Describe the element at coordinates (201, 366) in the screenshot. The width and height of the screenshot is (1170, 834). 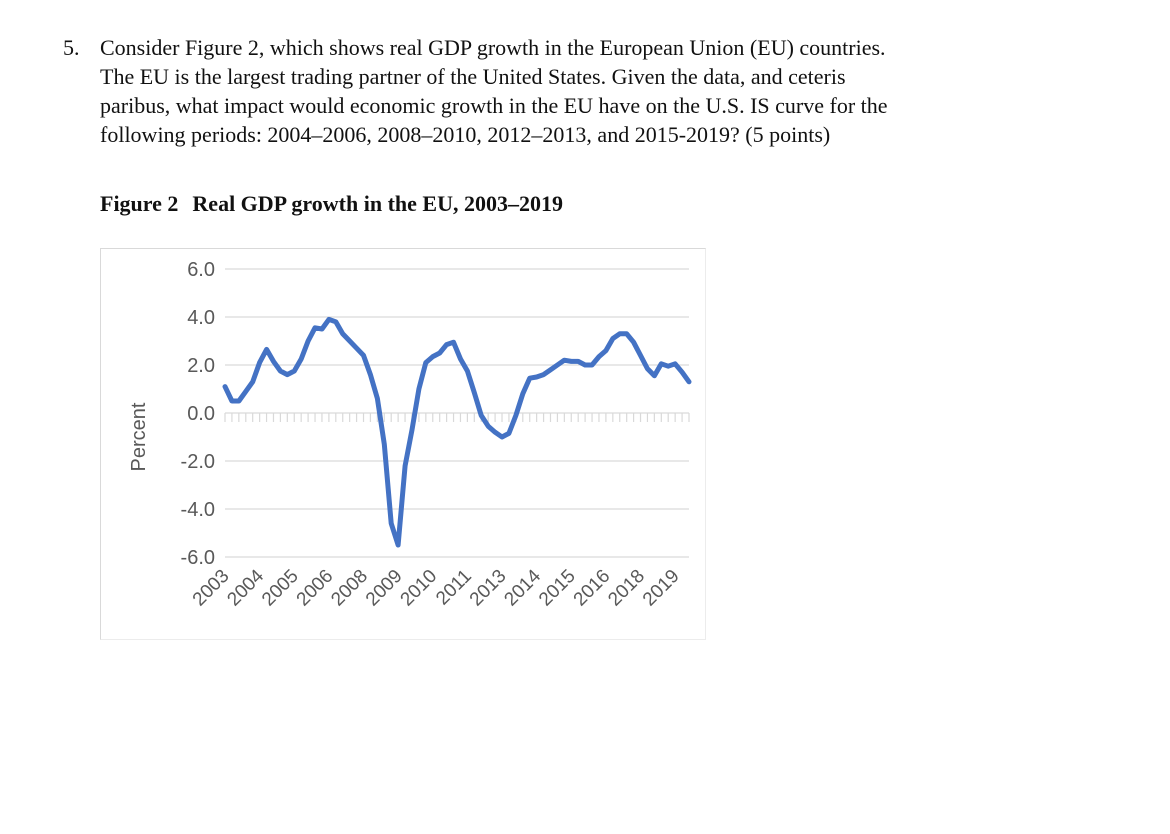
I see `y-axis-tick-label: 2.0` at that location.